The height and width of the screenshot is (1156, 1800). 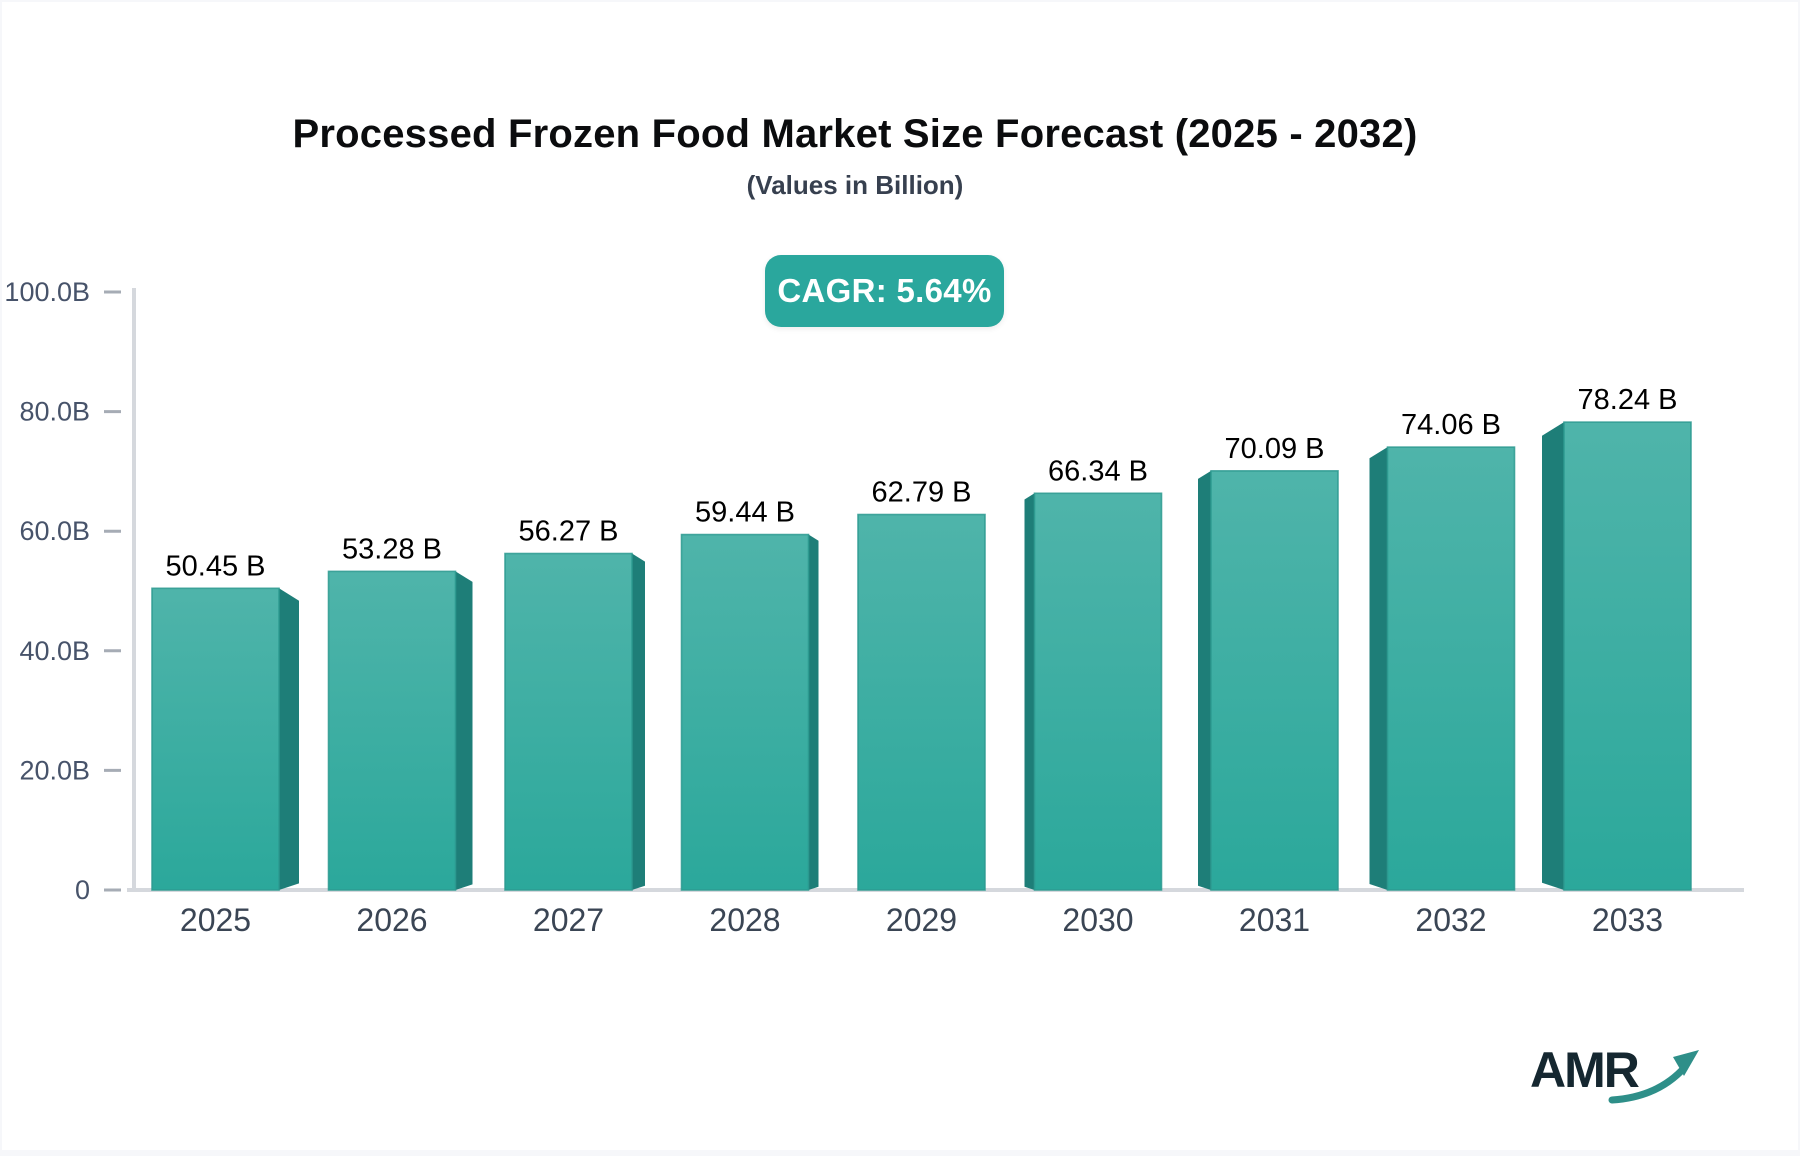 I want to click on bar-value-label: 78.24 B, so click(x=1628, y=400).